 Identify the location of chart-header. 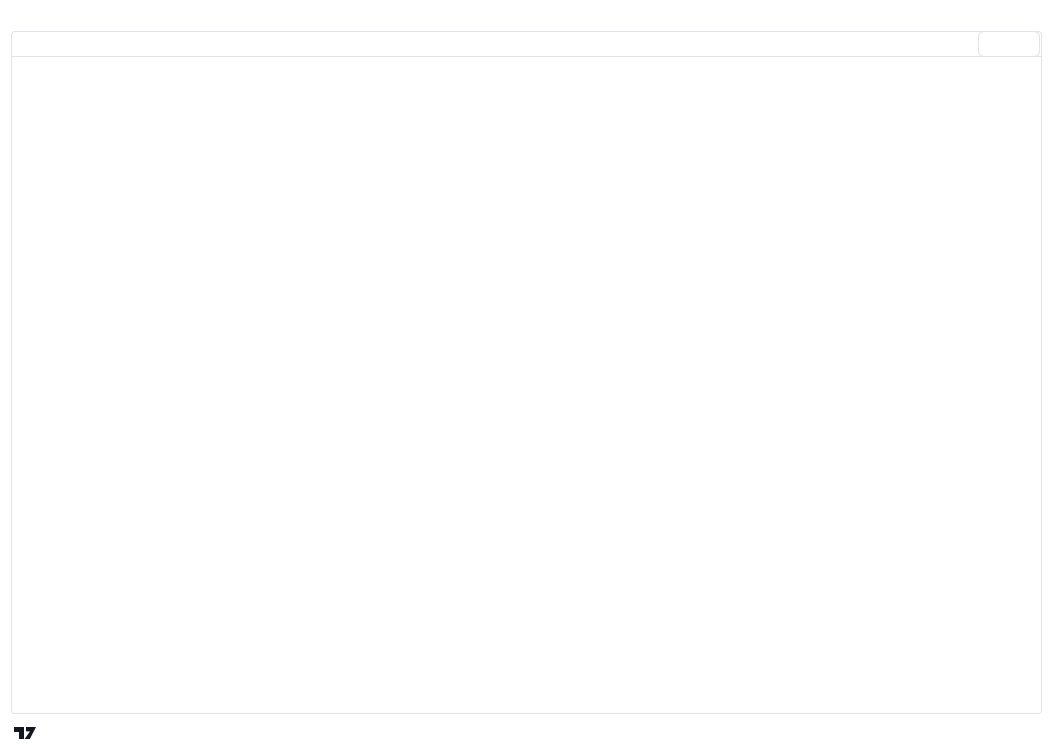
(526, 44).